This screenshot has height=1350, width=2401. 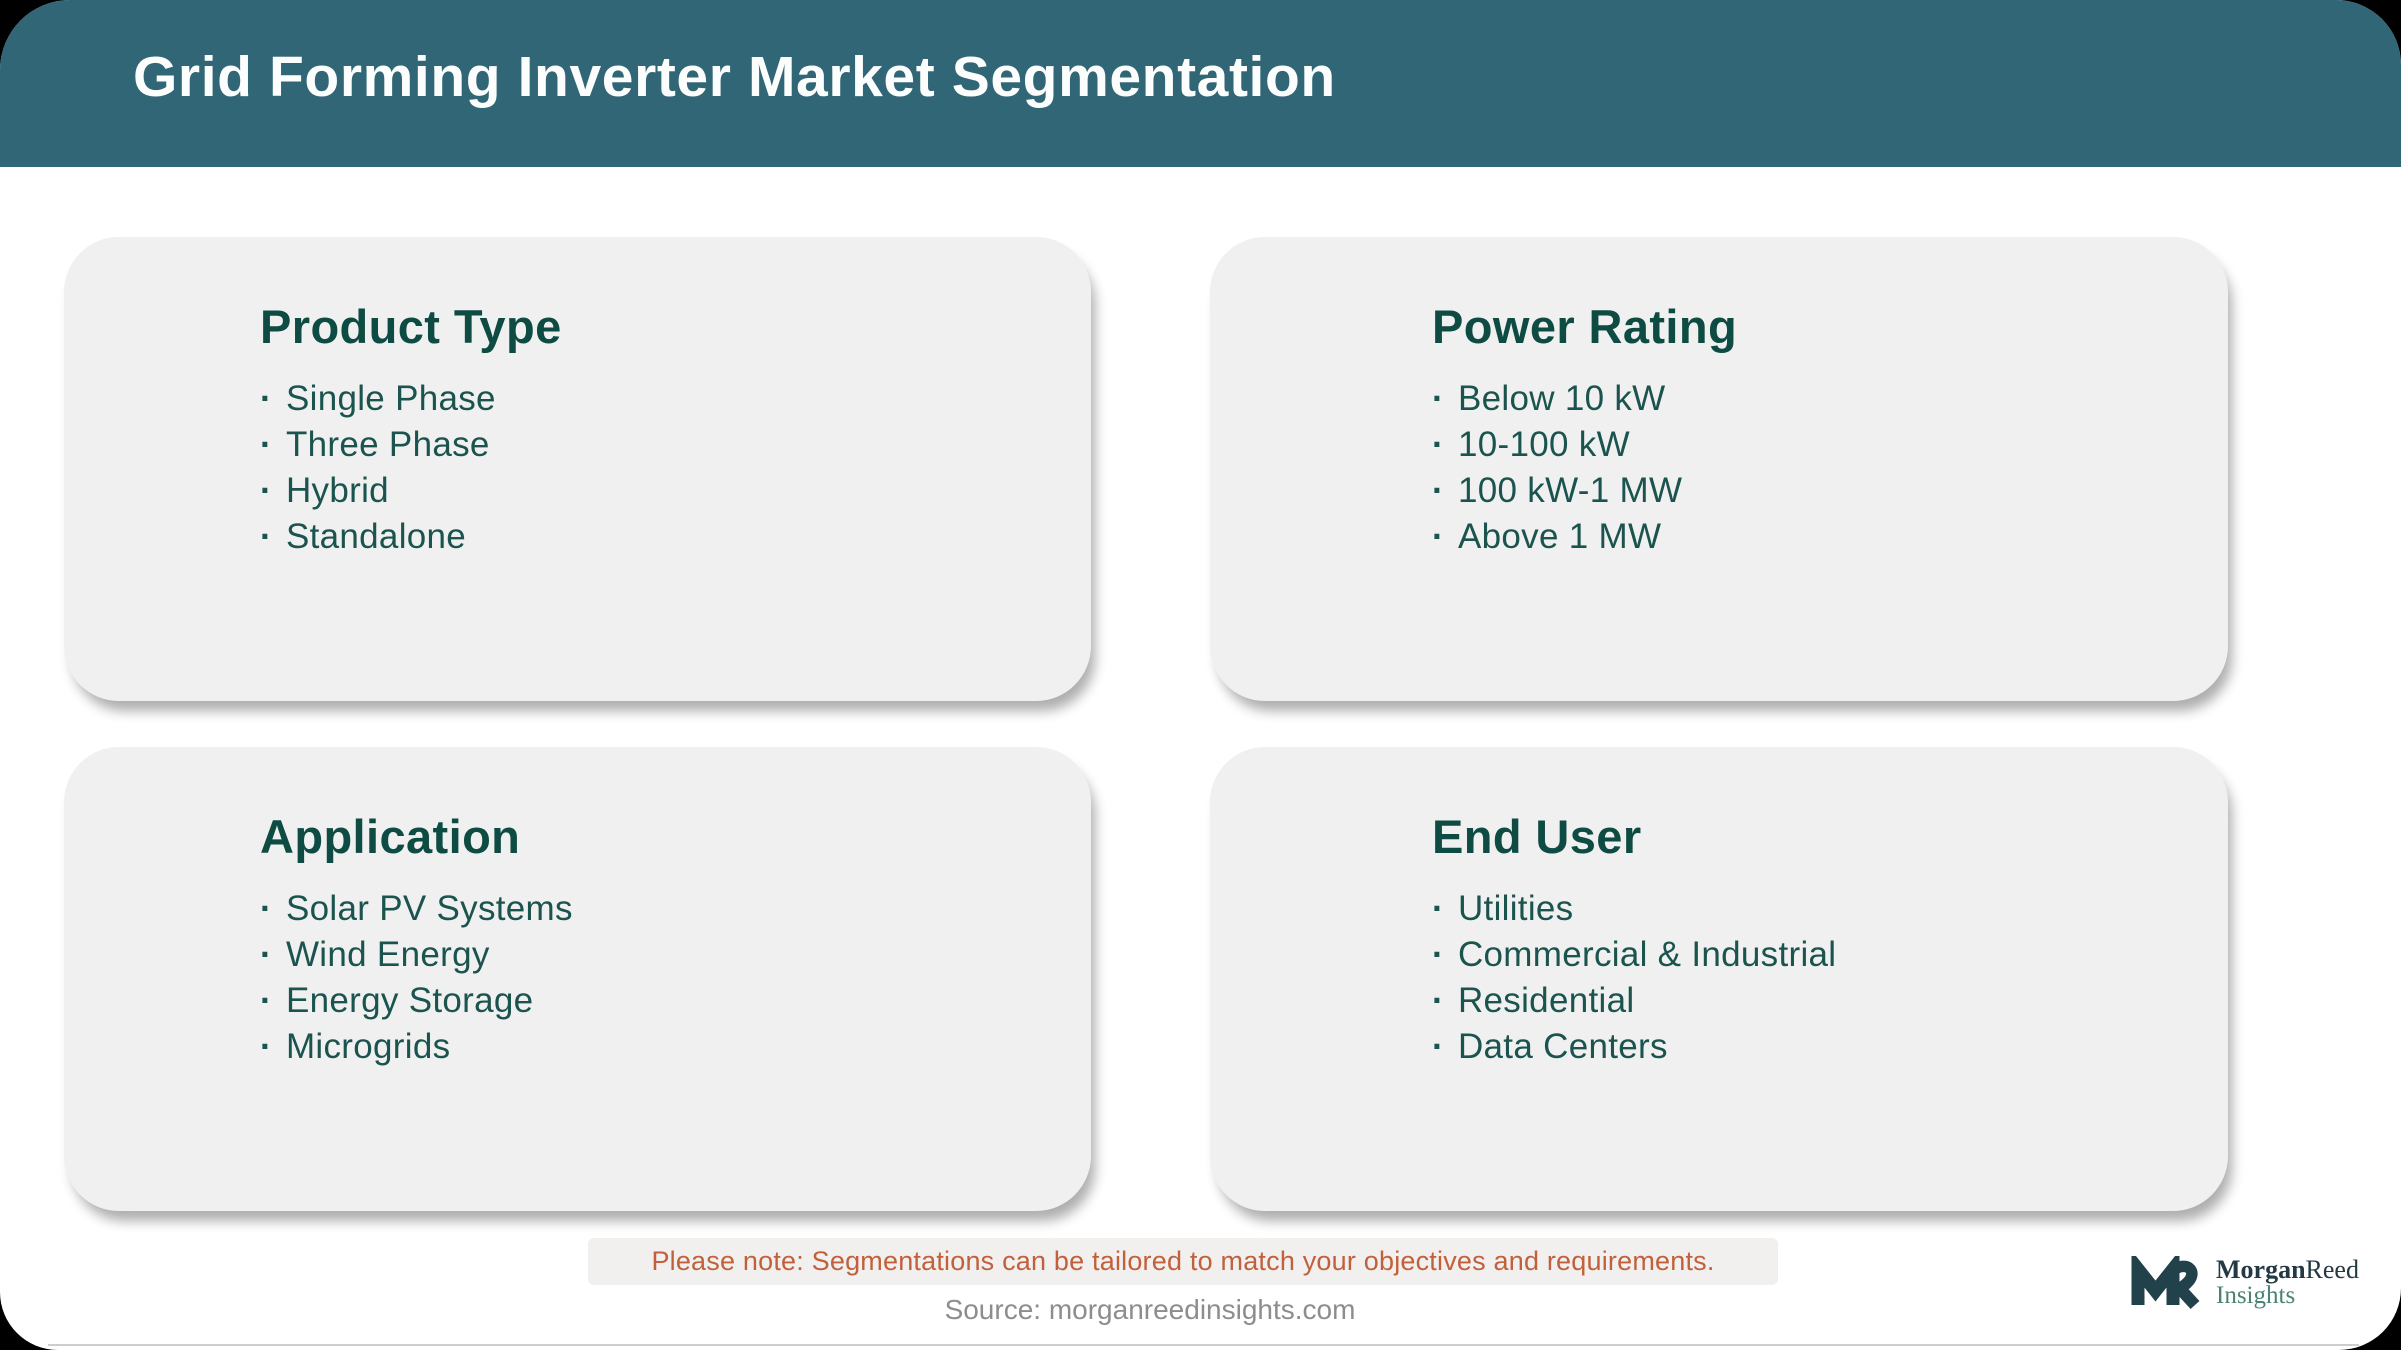 I want to click on list-item-label: Hybrid, so click(x=337, y=490).